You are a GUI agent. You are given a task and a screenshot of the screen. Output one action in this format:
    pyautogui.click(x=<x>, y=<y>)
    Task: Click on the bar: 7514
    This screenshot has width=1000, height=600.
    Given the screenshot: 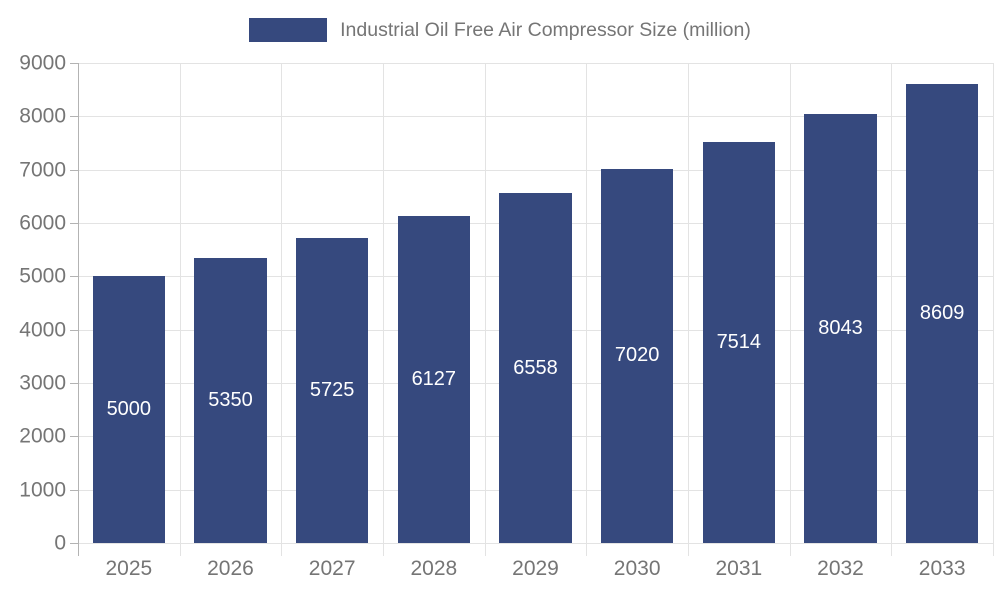 What is the action you would take?
    pyautogui.click(x=738, y=342)
    